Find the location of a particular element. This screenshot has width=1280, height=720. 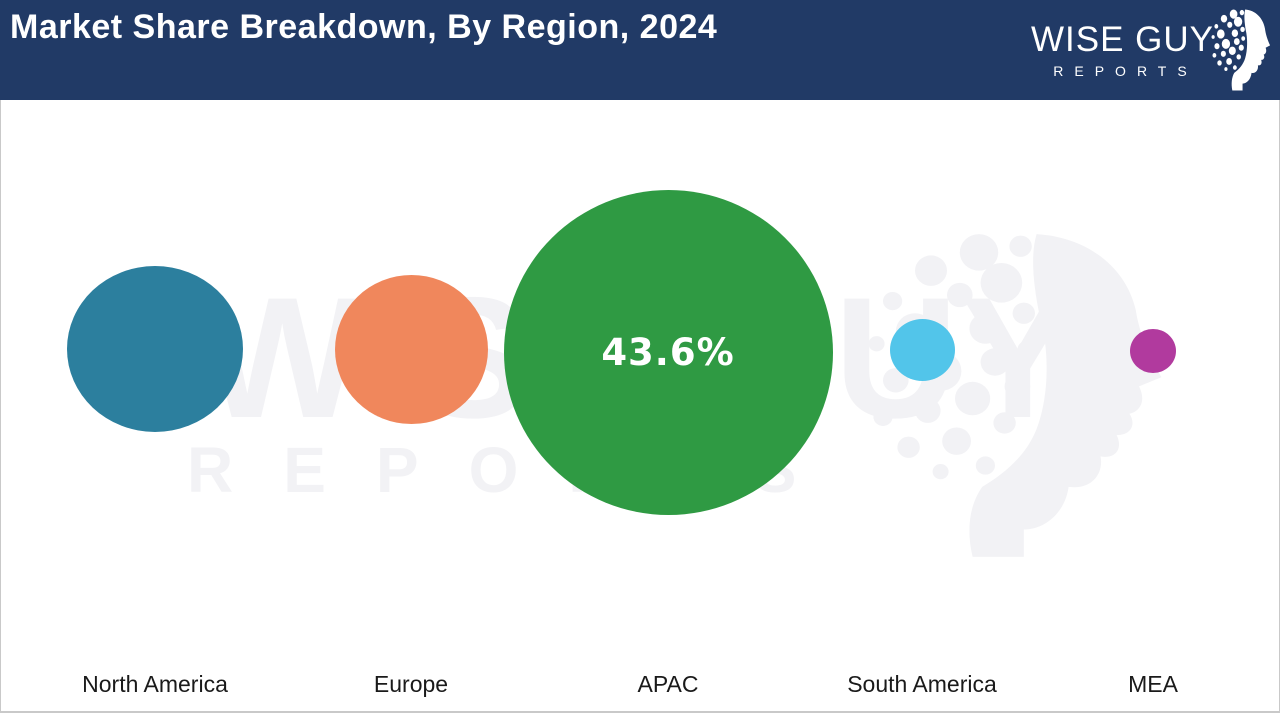

wiseguy-logo: WISE GUY REPORTS is located at coordinates (1151, 50).